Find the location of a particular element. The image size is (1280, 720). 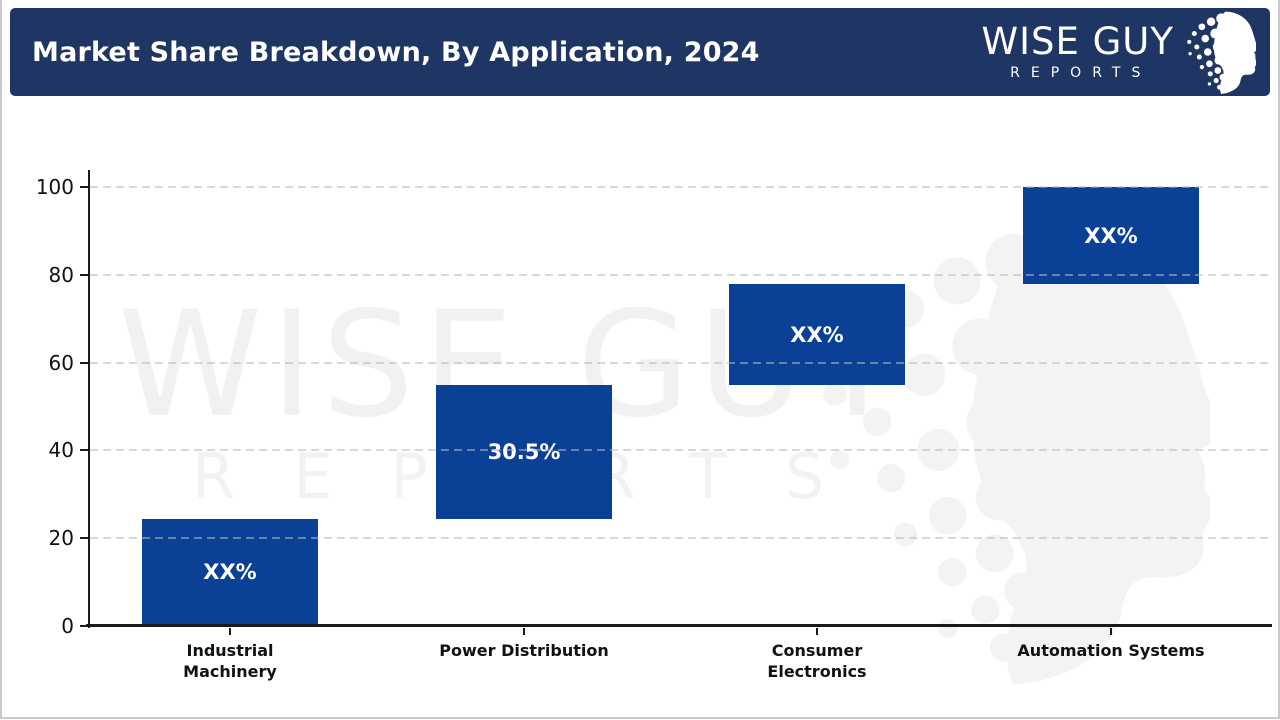

x-category-label: Power Distribution is located at coordinates (524, 650).